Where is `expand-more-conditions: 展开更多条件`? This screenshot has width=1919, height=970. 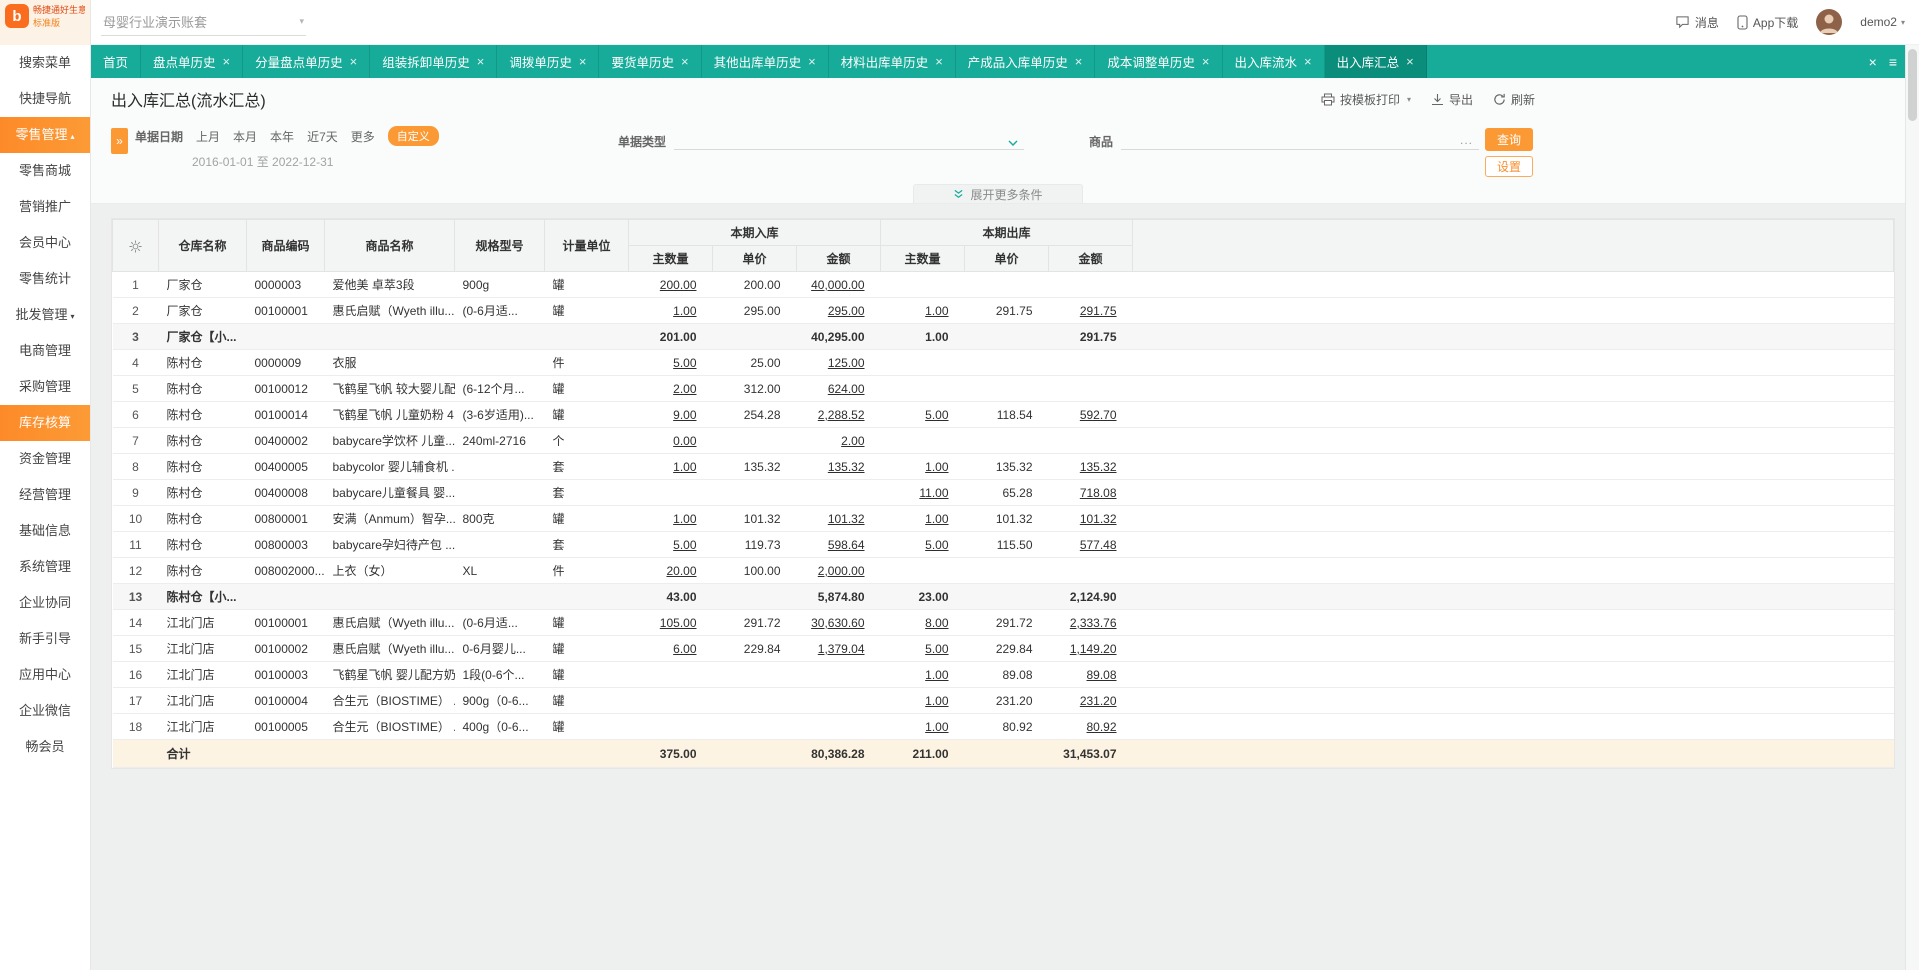
expand-more-conditions: 展开更多条件 is located at coordinates (998, 193).